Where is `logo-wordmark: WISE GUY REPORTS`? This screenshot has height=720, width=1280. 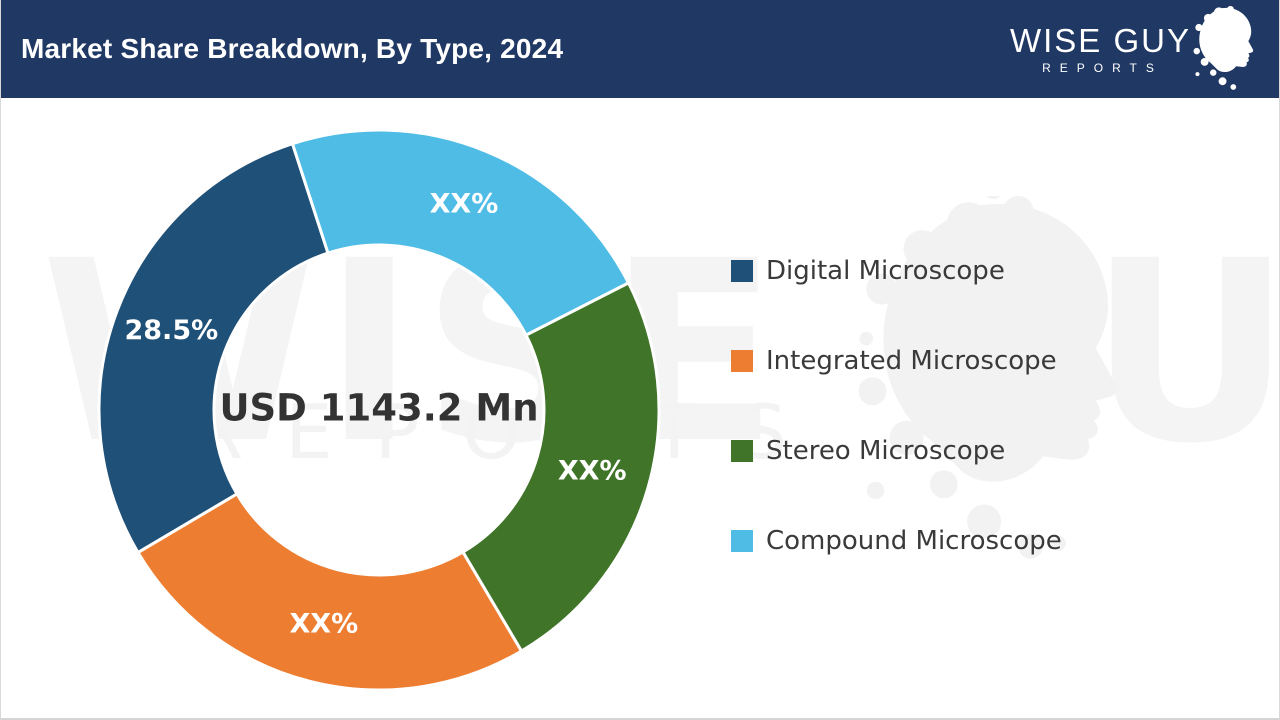
logo-wordmark: WISE GUY REPORTS is located at coordinates (1100, 49).